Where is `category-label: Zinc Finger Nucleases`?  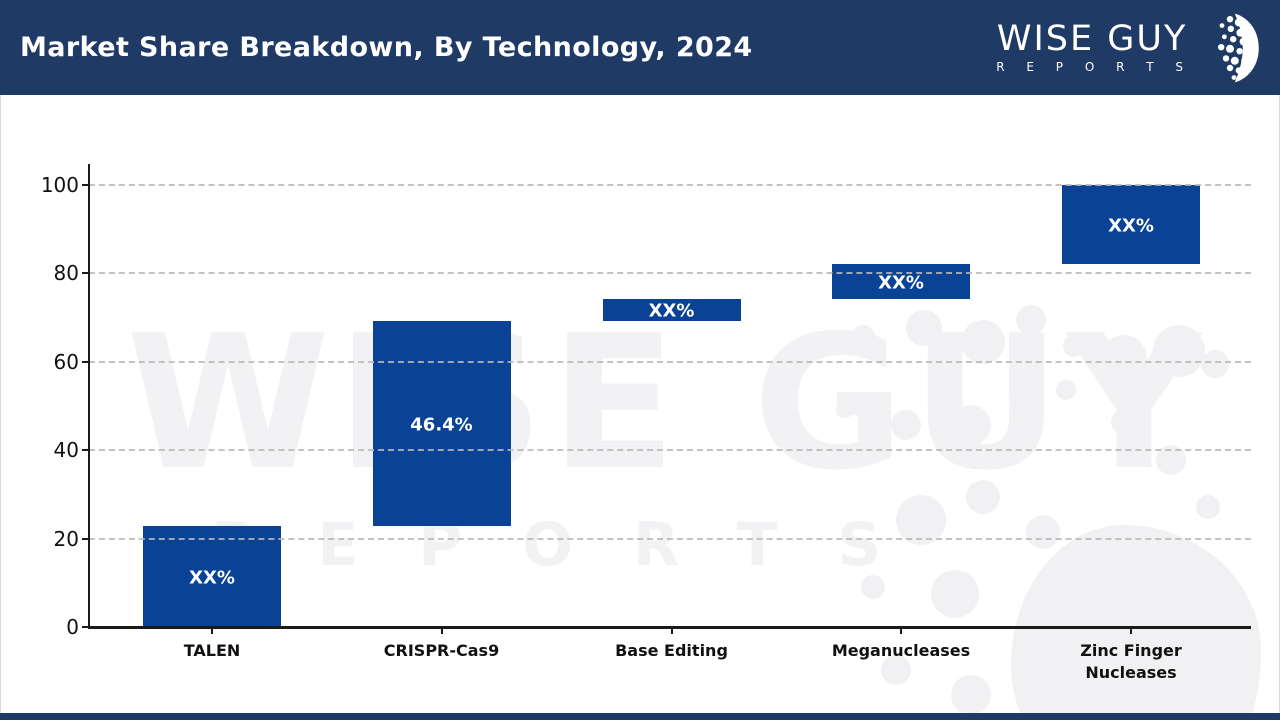 category-label: Zinc Finger Nucleases is located at coordinates (1131, 661).